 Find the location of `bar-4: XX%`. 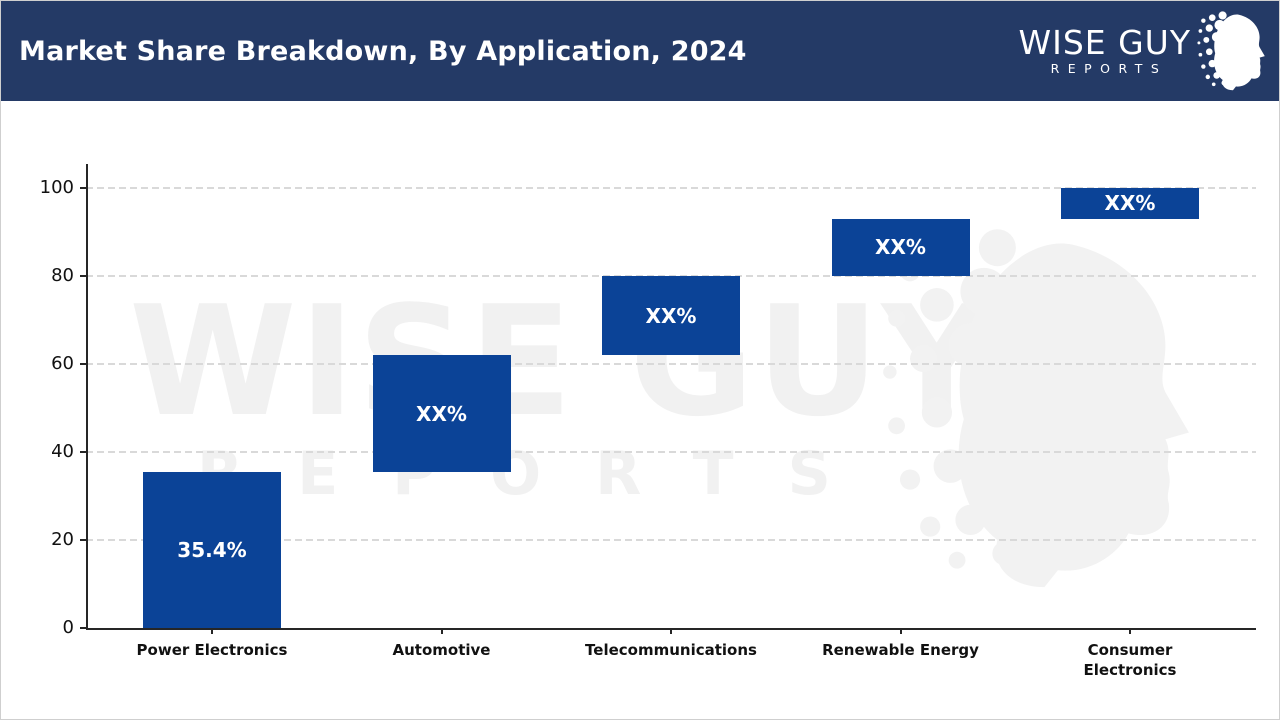

bar-4: XX% is located at coordinates (900, 247).